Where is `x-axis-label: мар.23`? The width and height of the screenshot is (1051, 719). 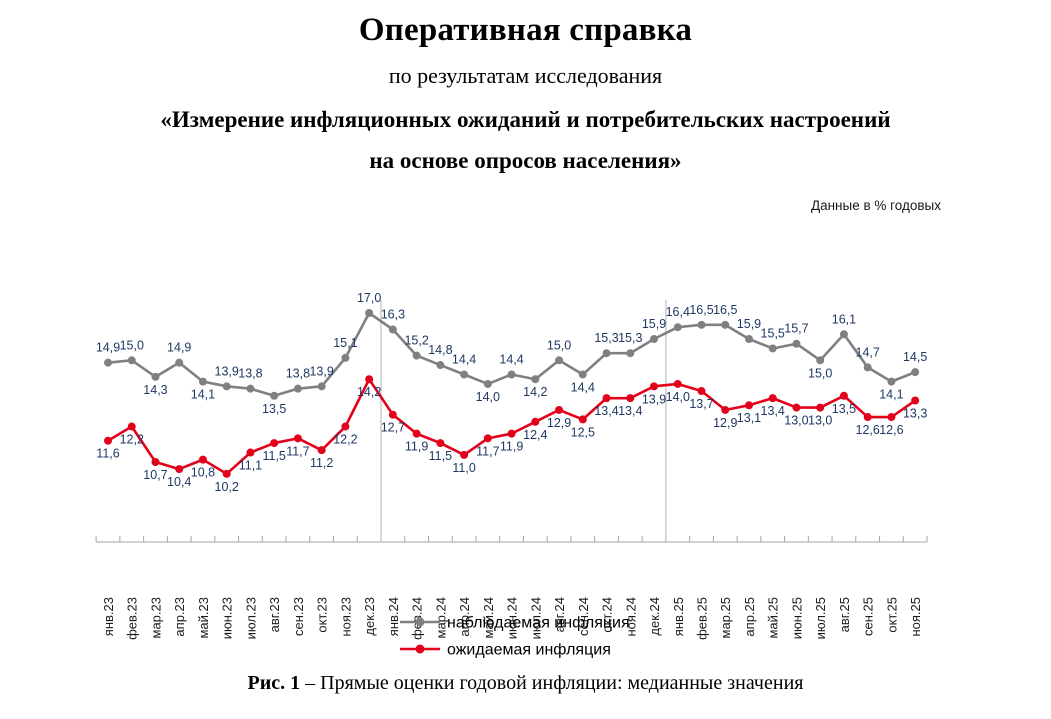 x-axis-label: мар.23 is located at coordinates (155, 617).